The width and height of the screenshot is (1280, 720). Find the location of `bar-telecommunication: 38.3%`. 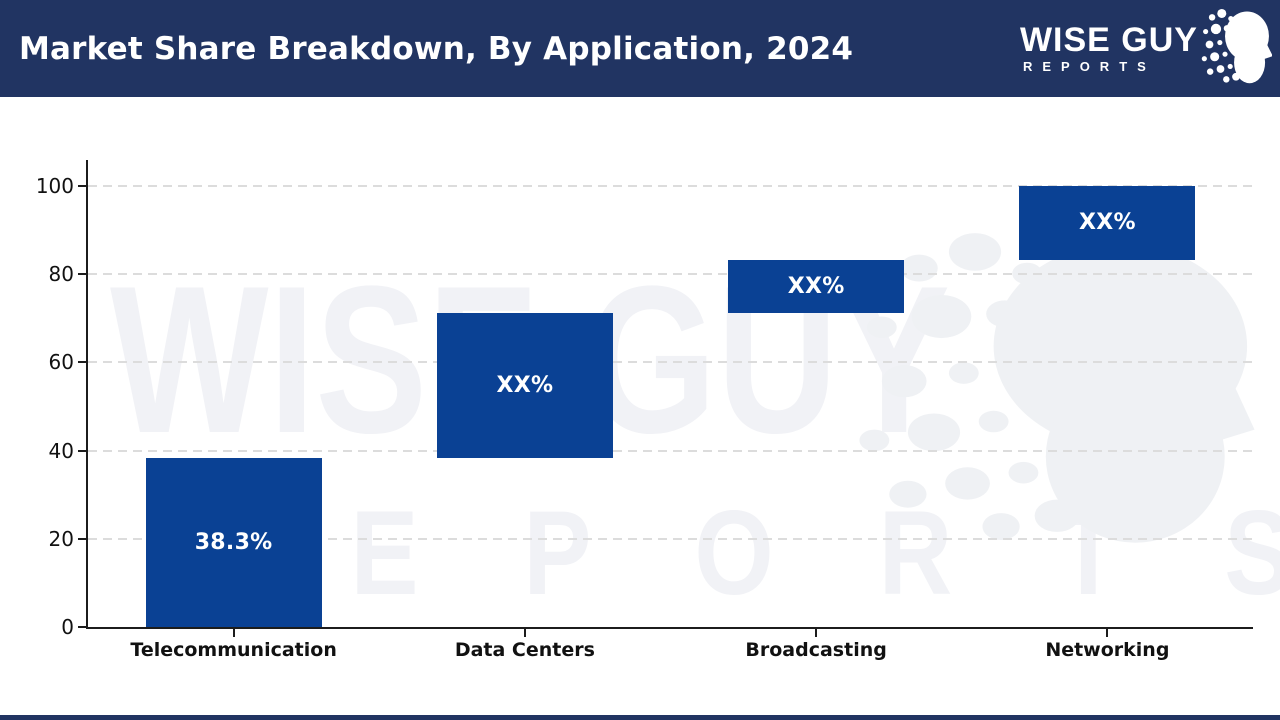

bar-telecommunication: 38.3% is located at coordinates (233, 542).